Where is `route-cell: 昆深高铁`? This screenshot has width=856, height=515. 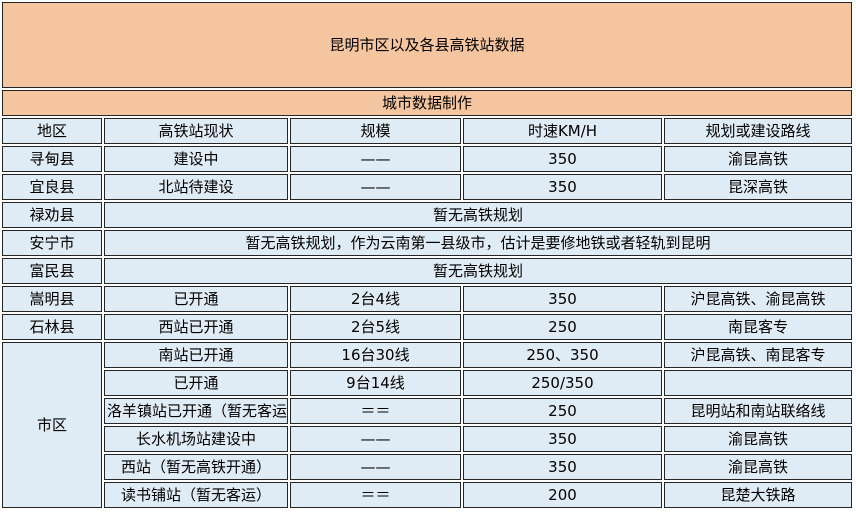 route-cell: 昆深高铁 is located at coordinates (758, 187).